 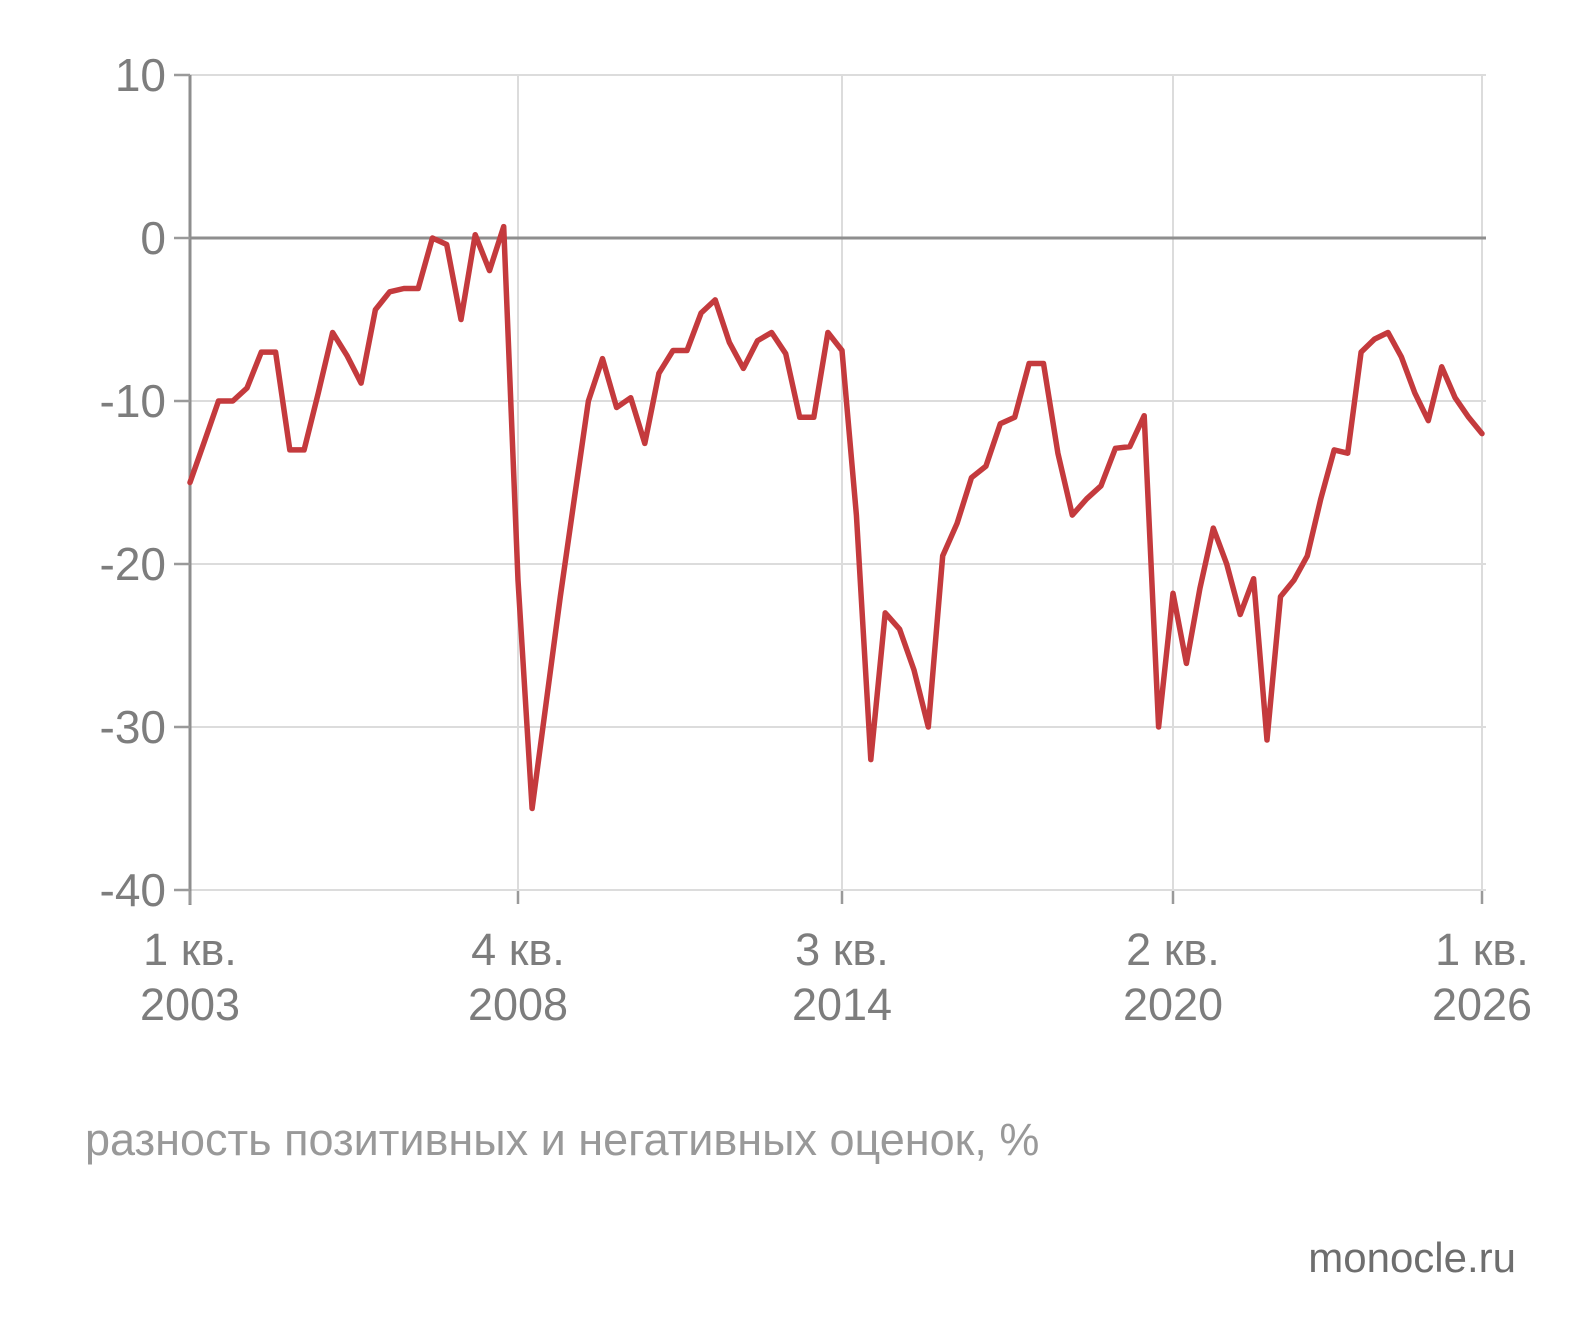 I want to click on x-tick-label-group: 2 кв. 2020, so click(x=1173, y=977).